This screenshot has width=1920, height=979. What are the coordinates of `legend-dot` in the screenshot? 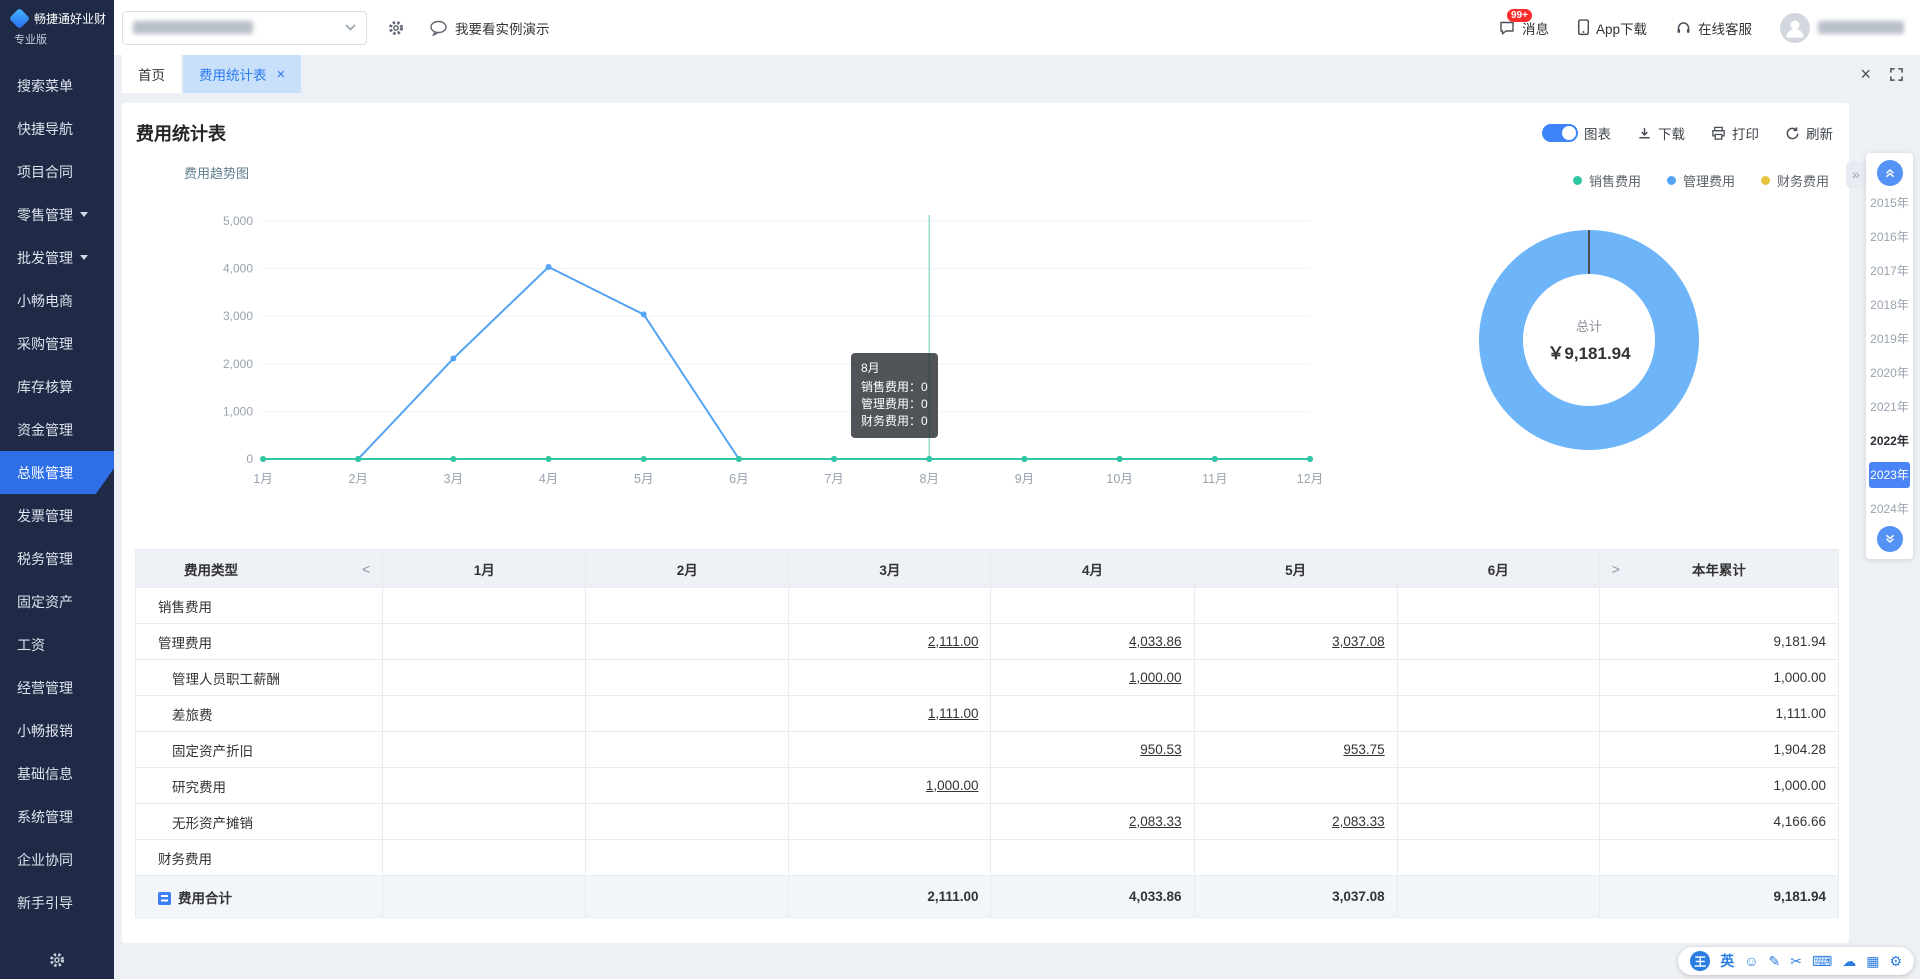 It's located at (1671, 180).